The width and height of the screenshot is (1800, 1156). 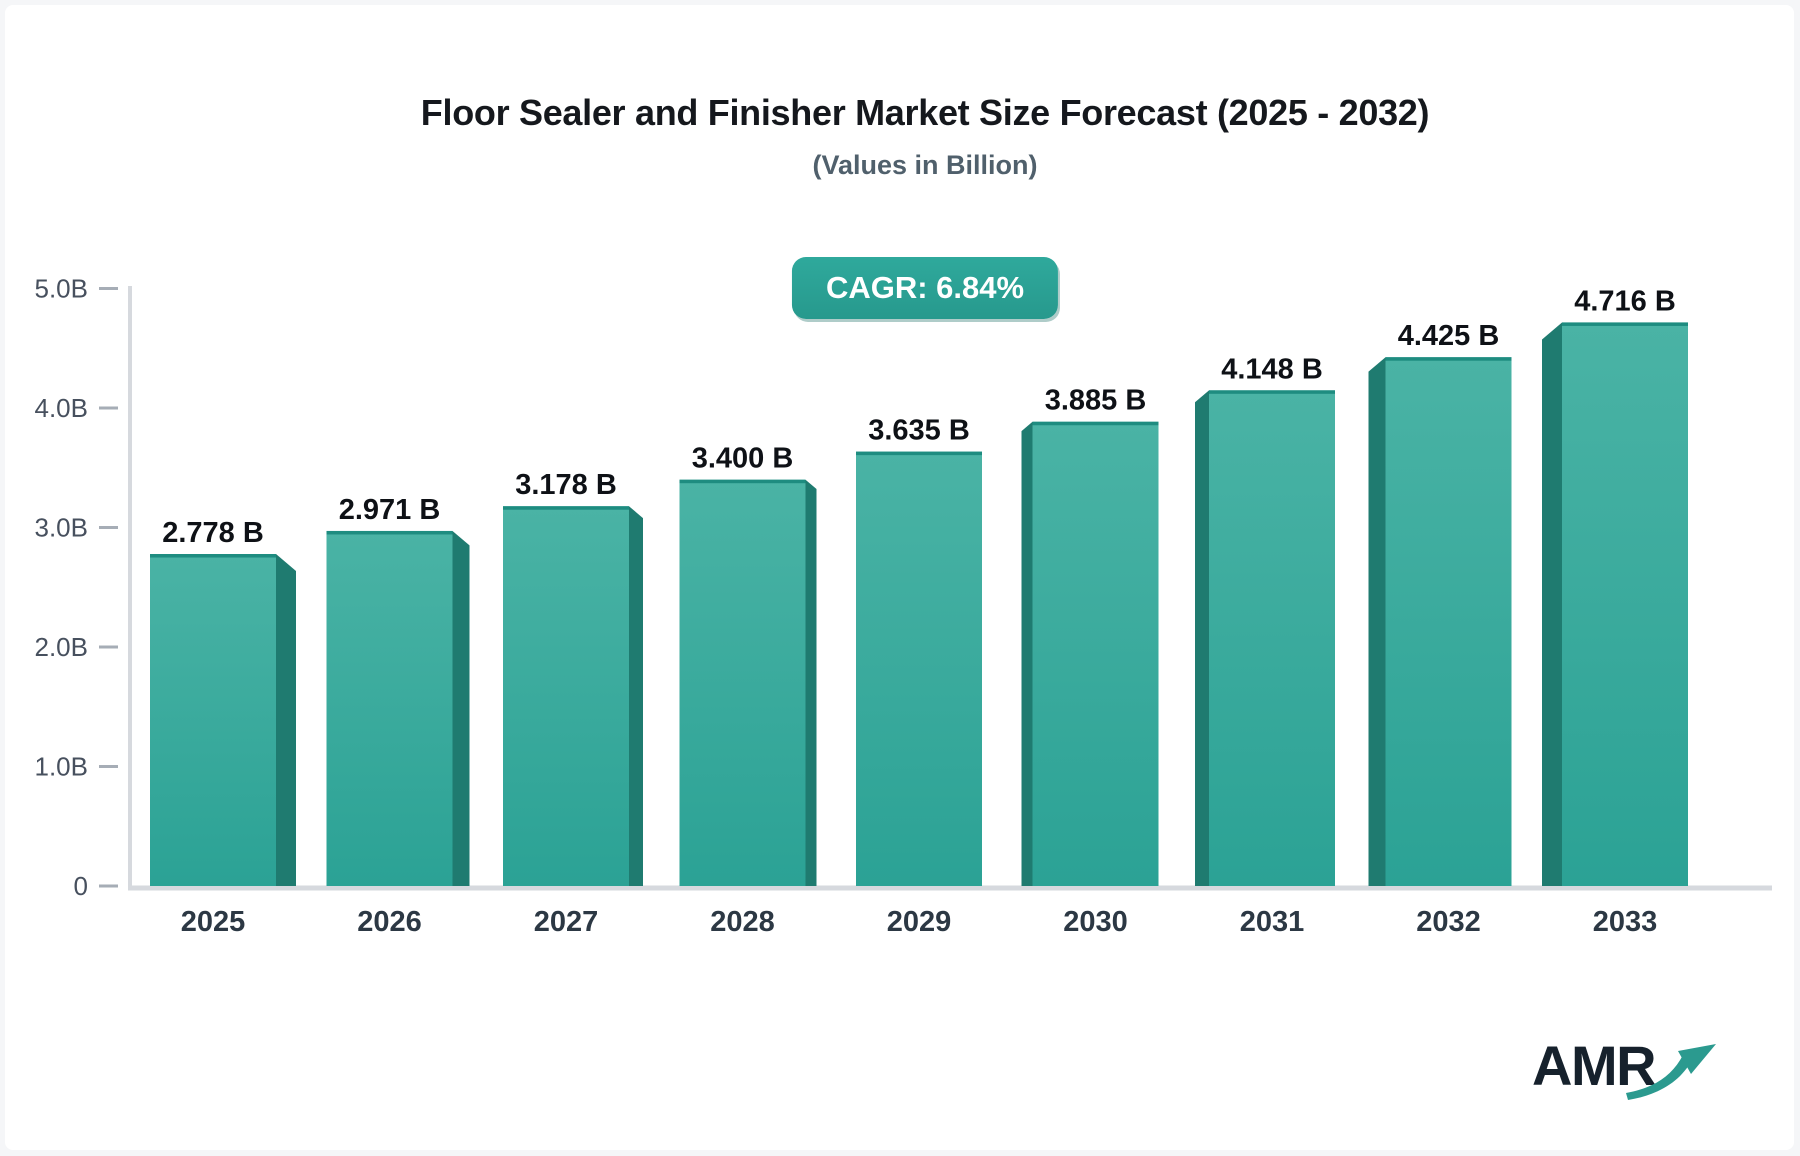 I want to click on bar-value-label: 4.148 B, so click(x=1272, y=369).